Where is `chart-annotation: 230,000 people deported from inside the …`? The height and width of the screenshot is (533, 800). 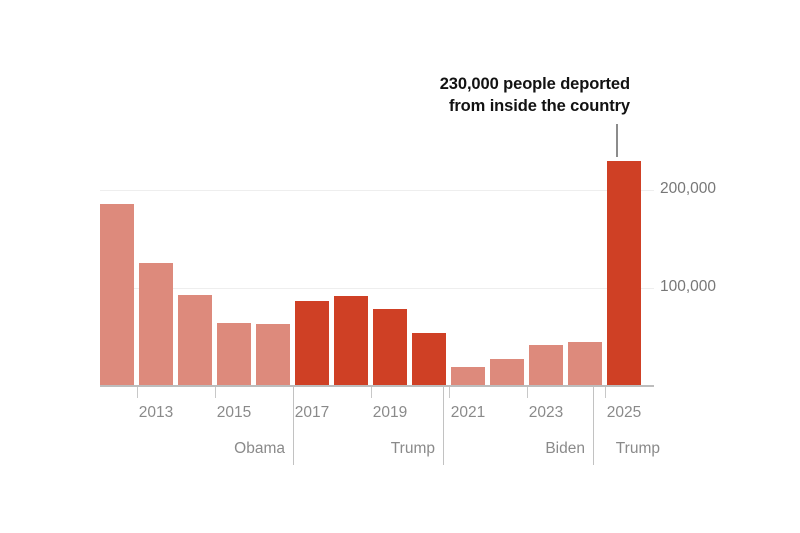
chart-annotation: 230,000 people deported from inside the … is located at coordinates (480, 96).